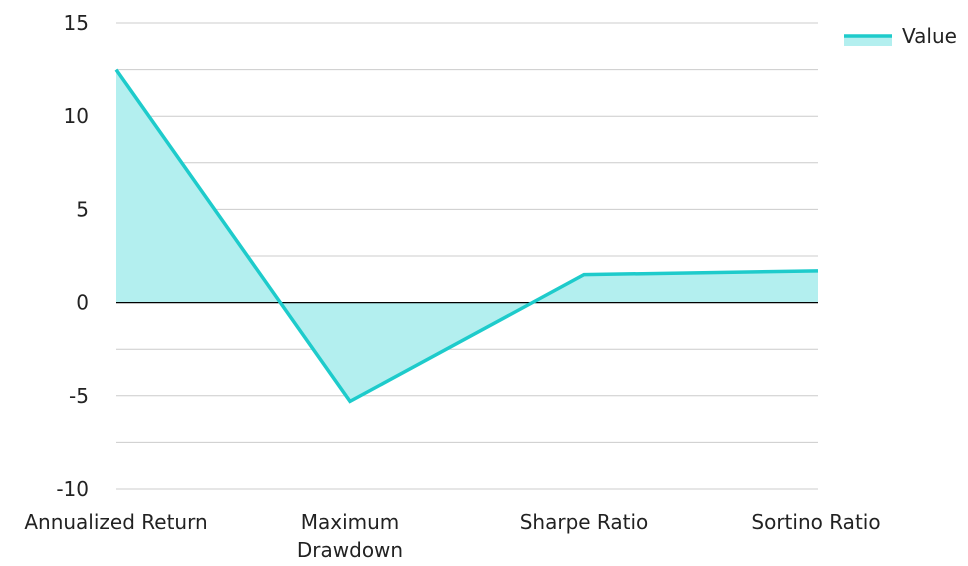 This screenshot has height=566, width=968. What do you see at coordinates (115, 522) in the screenshot?
I see `x-tick-label: Annualized Return` at bounding box center [115, 522].